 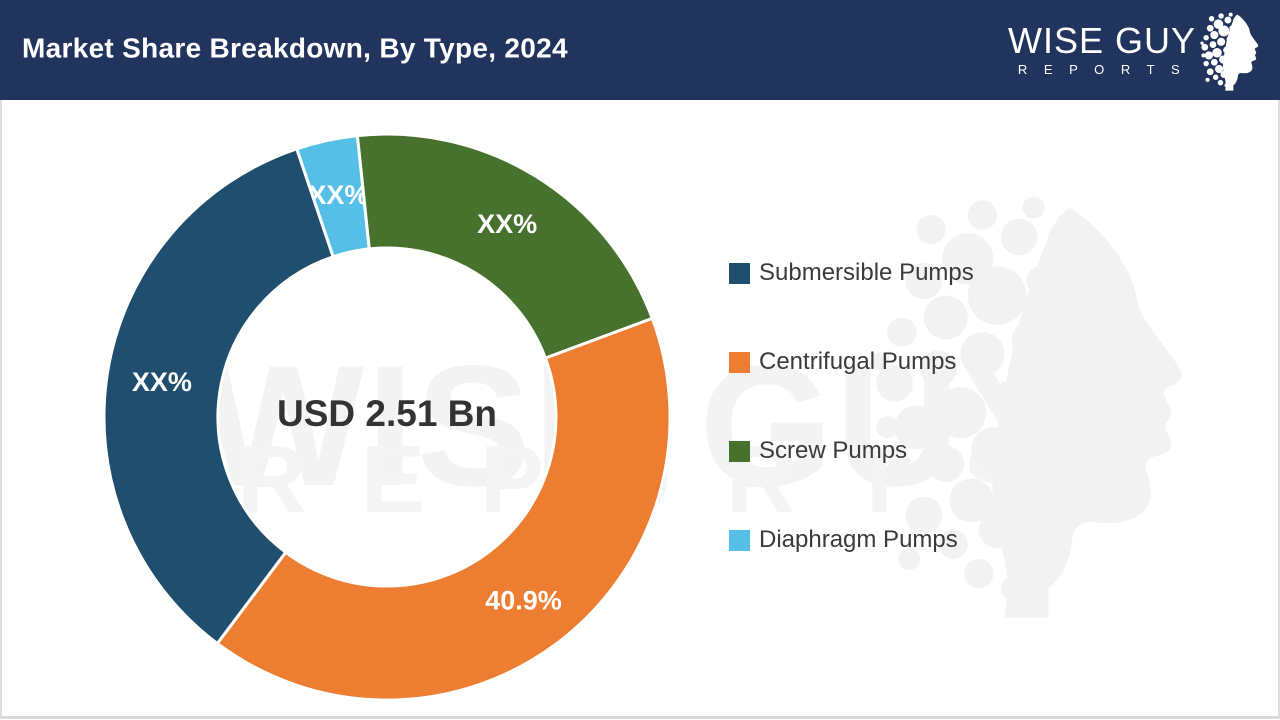 I want to click on legend-item-submersible-pumps: Submersible Pumps, so click(x=851, y=273).